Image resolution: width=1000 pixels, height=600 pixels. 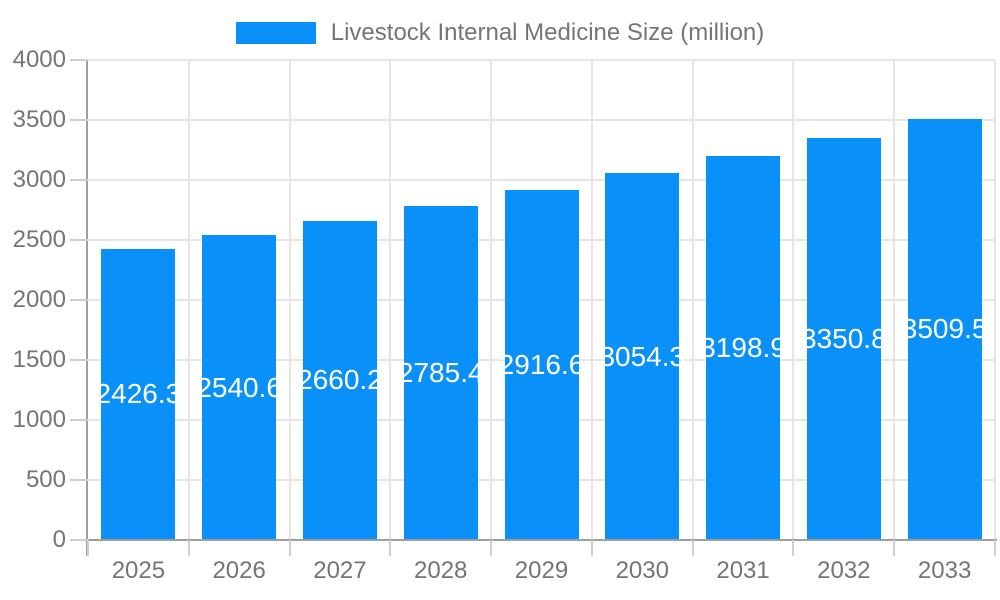 I want to click on y-axis-tick-label: 500, so click(x=45, y=479).